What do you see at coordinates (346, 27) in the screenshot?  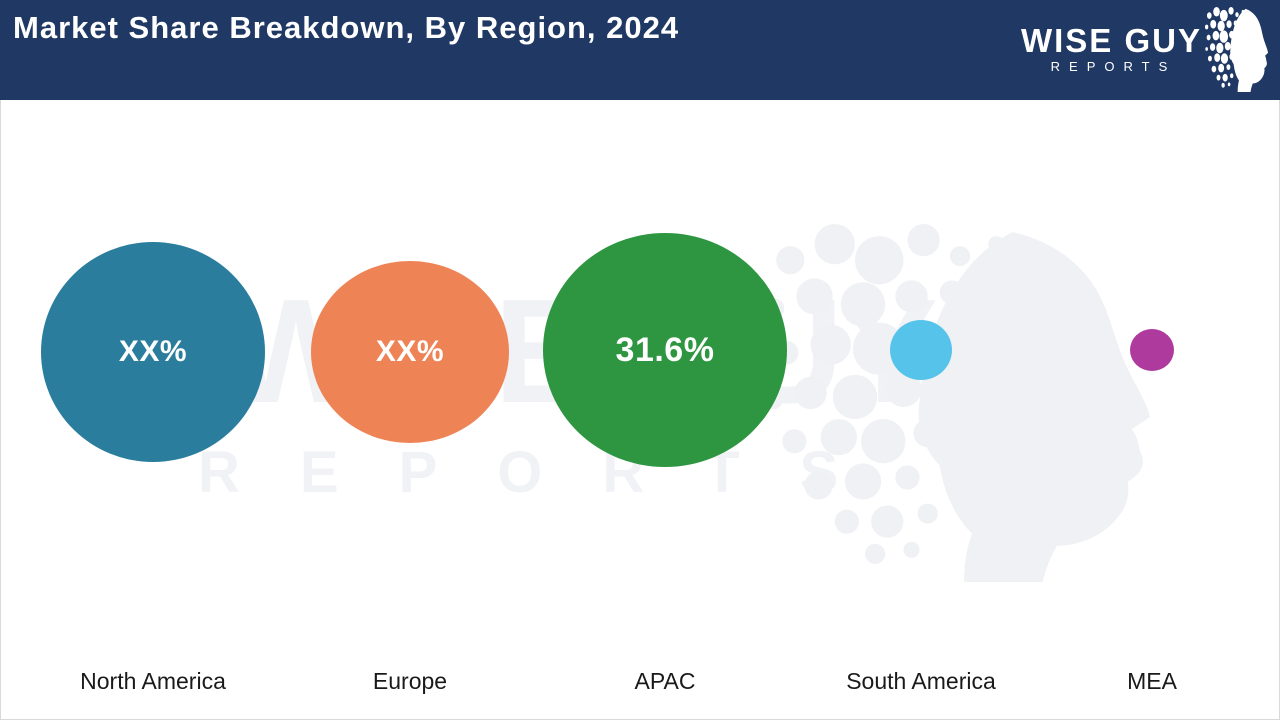 I see `page-title: Market Share Breakdown, By Region, 2024` at bounding box center [346, 27].